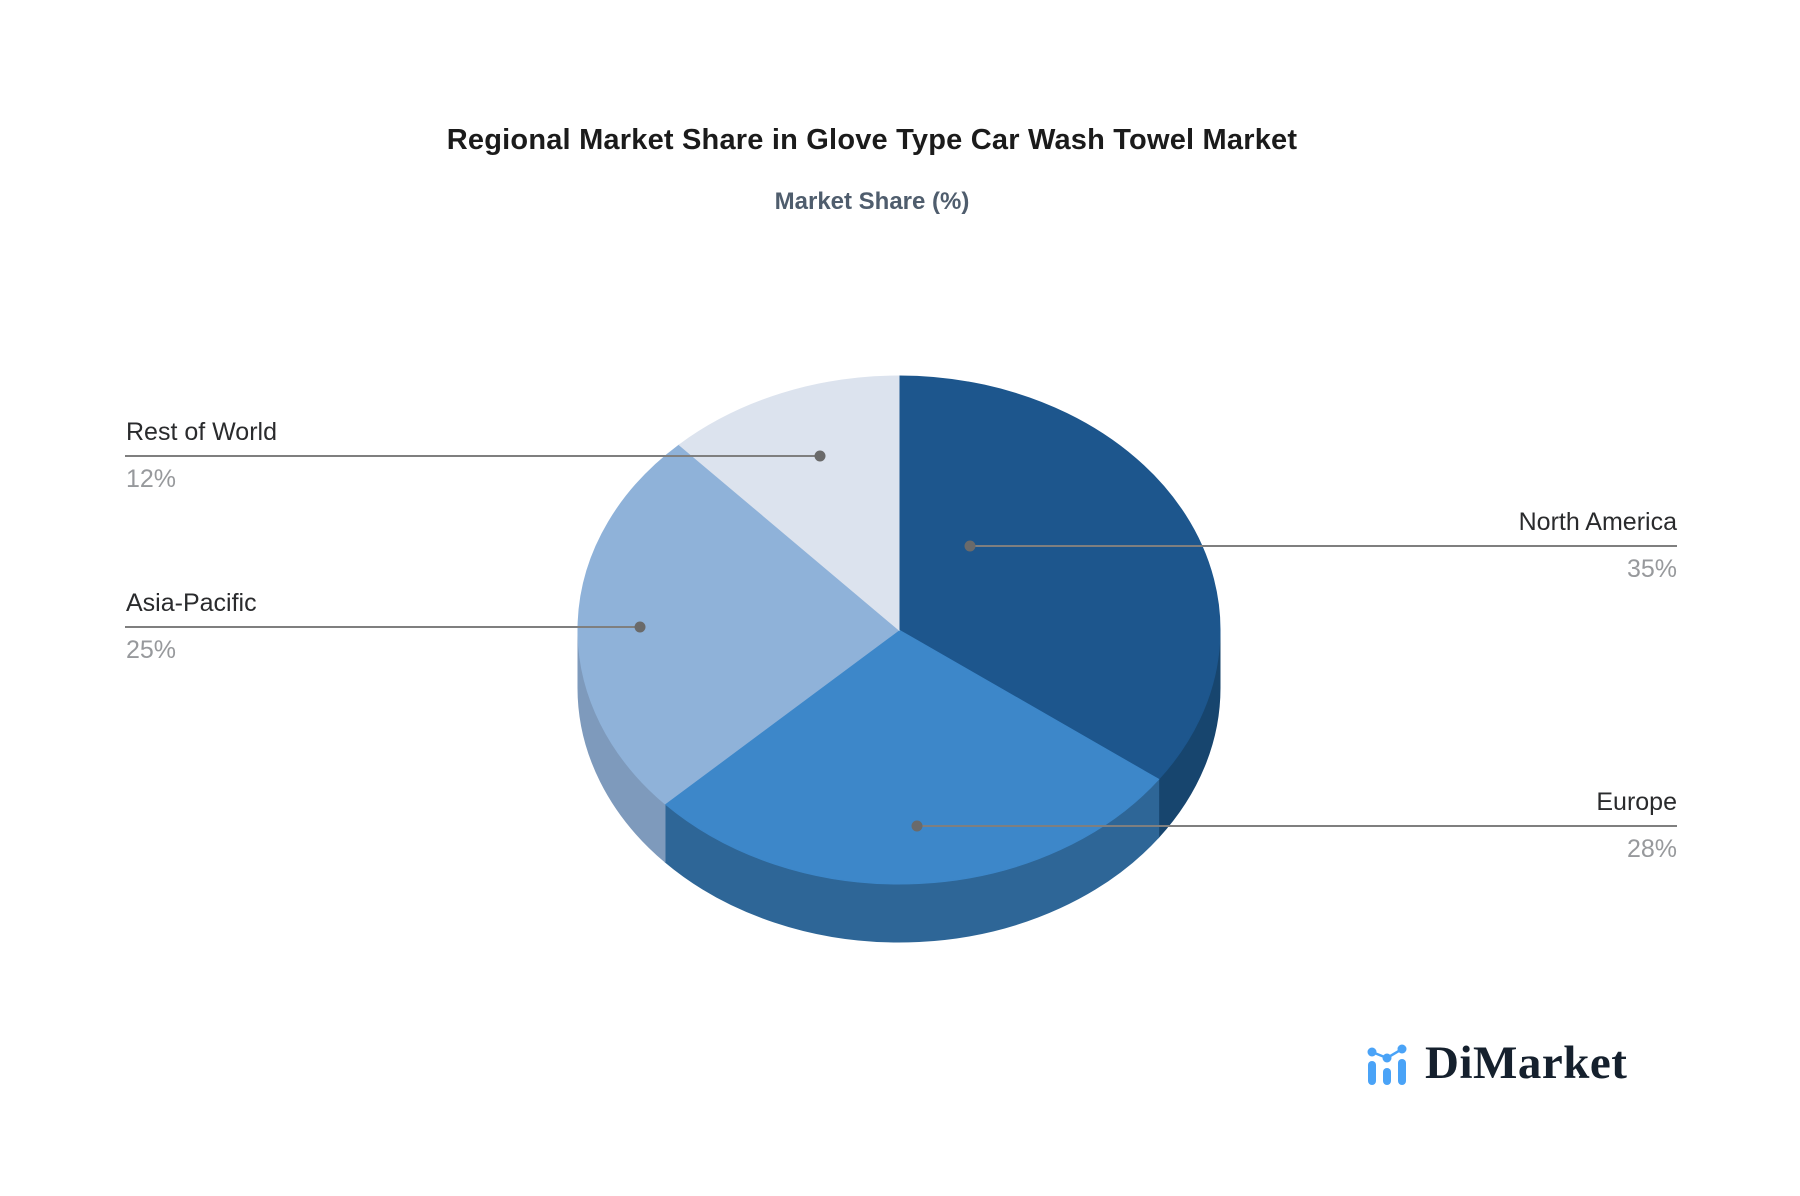 The height and width of the screenshot is (1196, 1800). I want to click on pie-slice-asia-pacific, so click(738, 624).